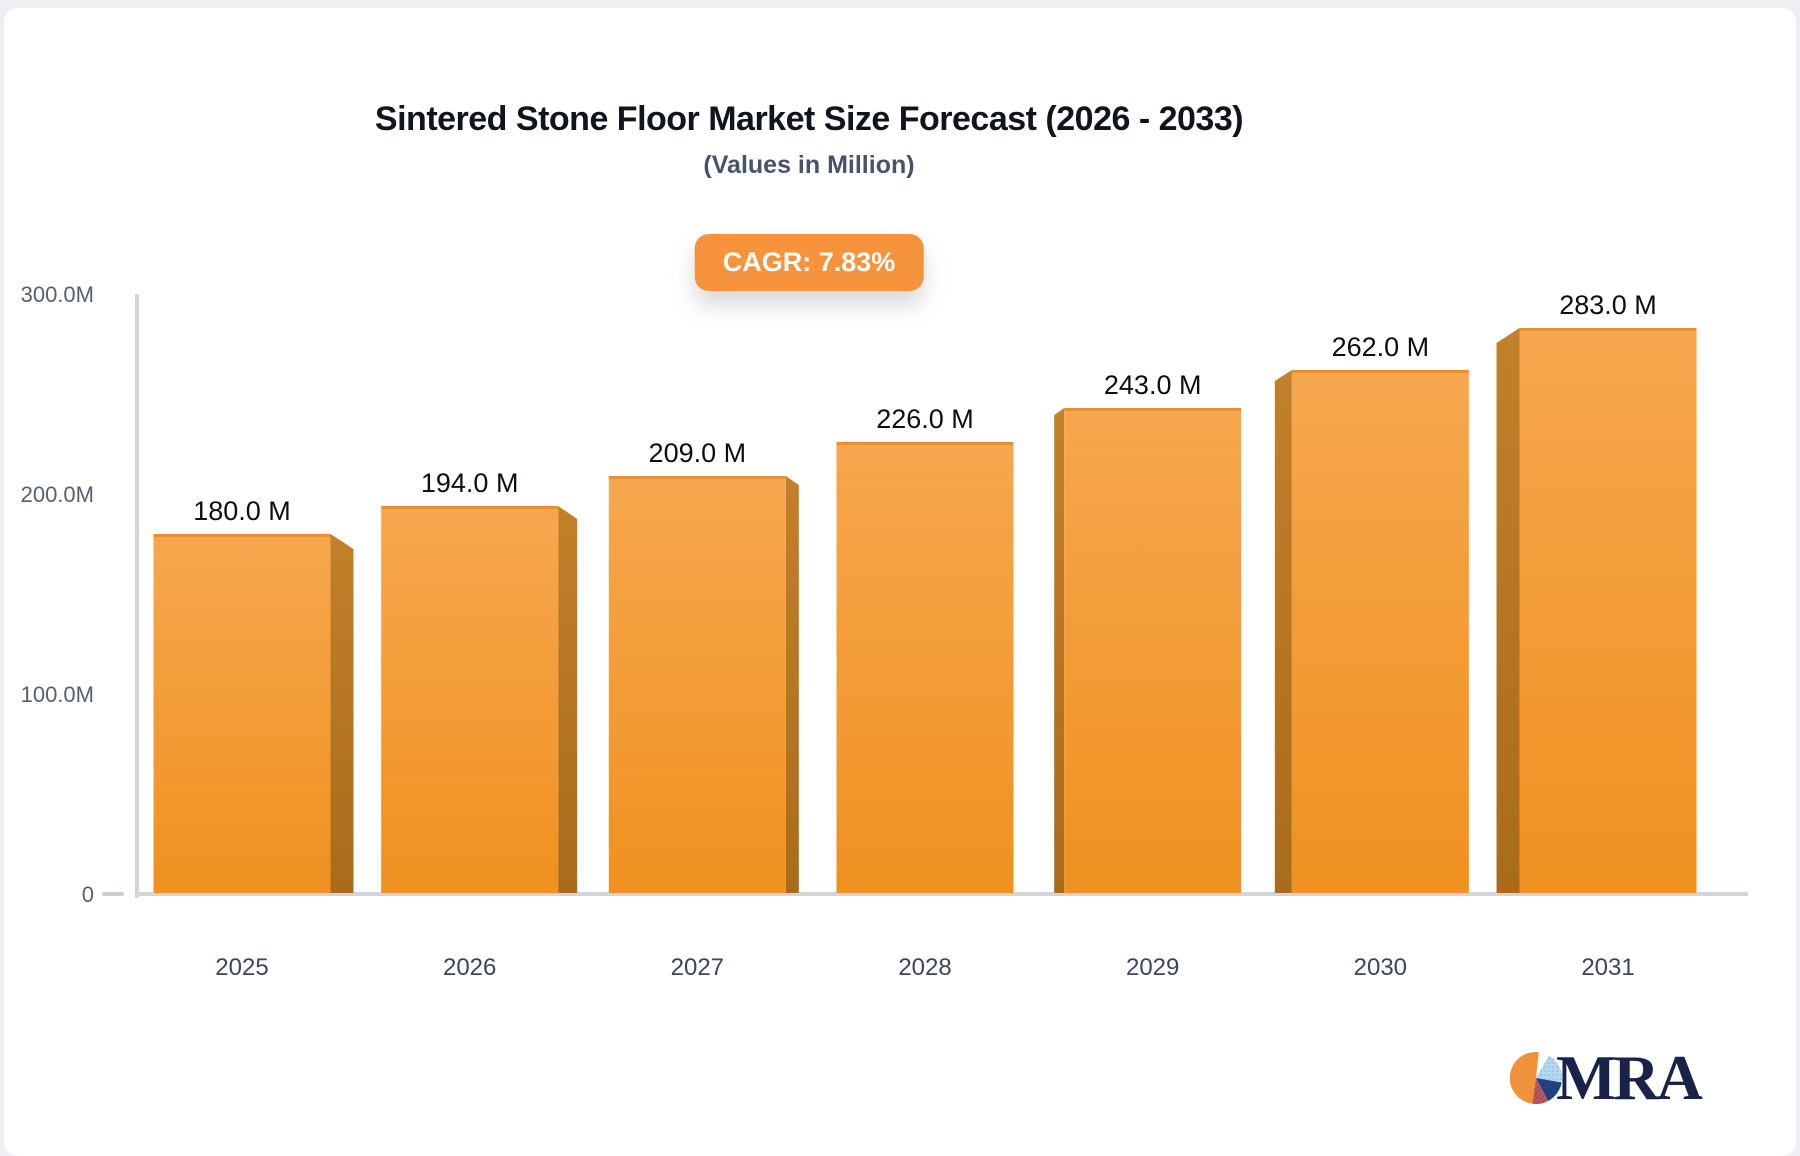  Describe the element at coordinates (57, 694) in the screenshot. I see `y-axis-tick-label: 100.0M` at that location.